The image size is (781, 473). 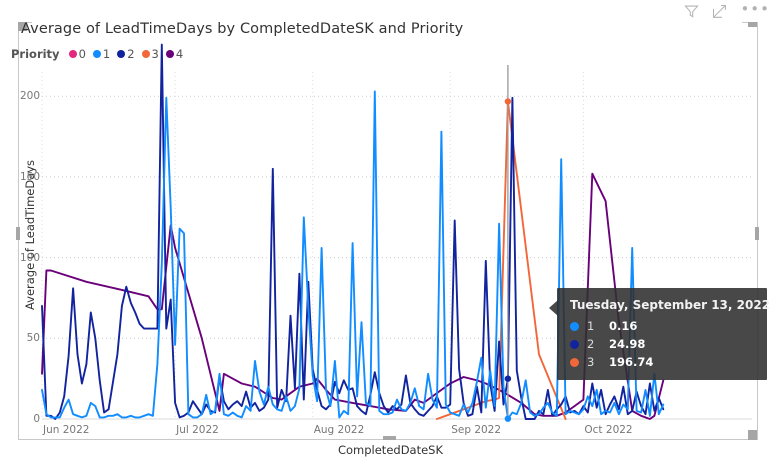 I want to click on x-tick-label: Oct 2022, so click(x=608, y=430).